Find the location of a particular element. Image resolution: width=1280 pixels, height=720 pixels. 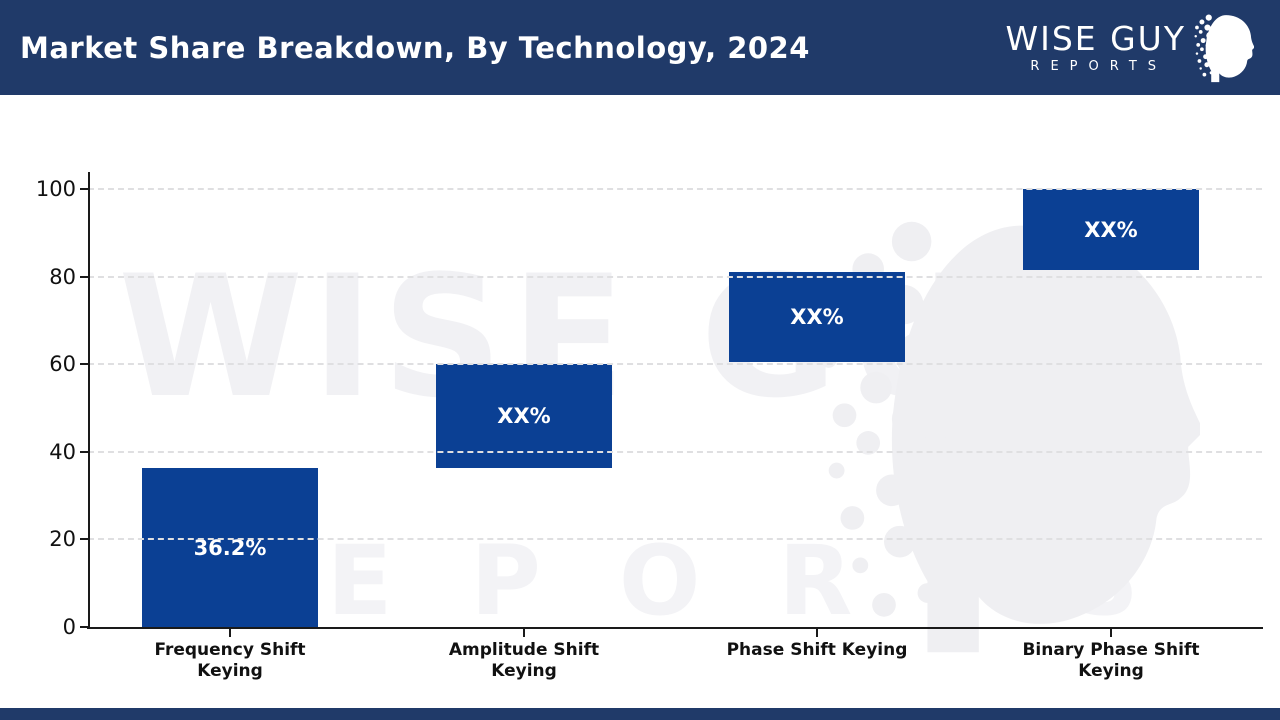

bar-binary-phase-shift-keying: XX% is located at coordinates (1111, 230).